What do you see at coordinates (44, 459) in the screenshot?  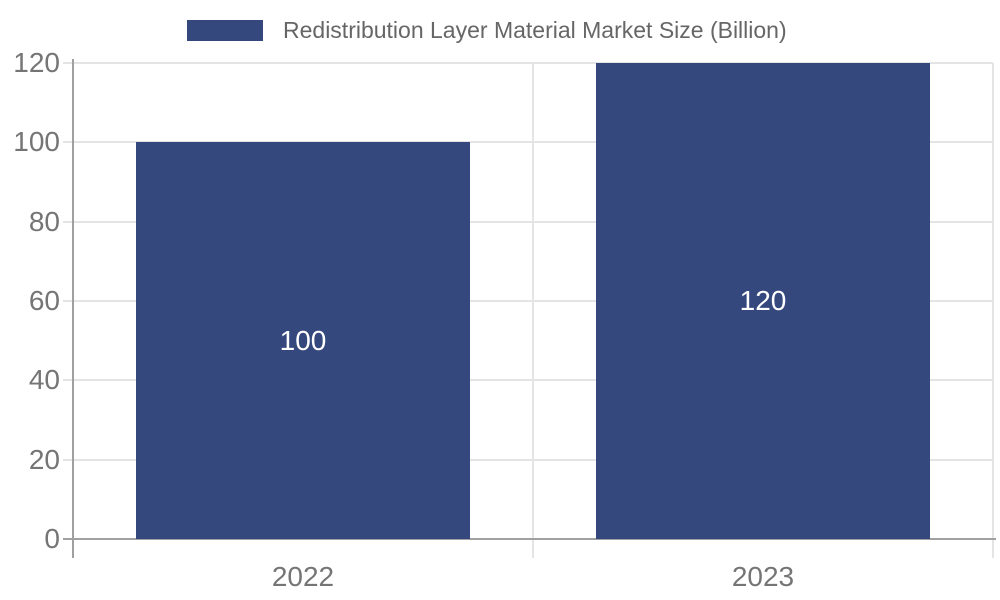 I see `y-tick-label: 20` at bounding box center [44, 459].